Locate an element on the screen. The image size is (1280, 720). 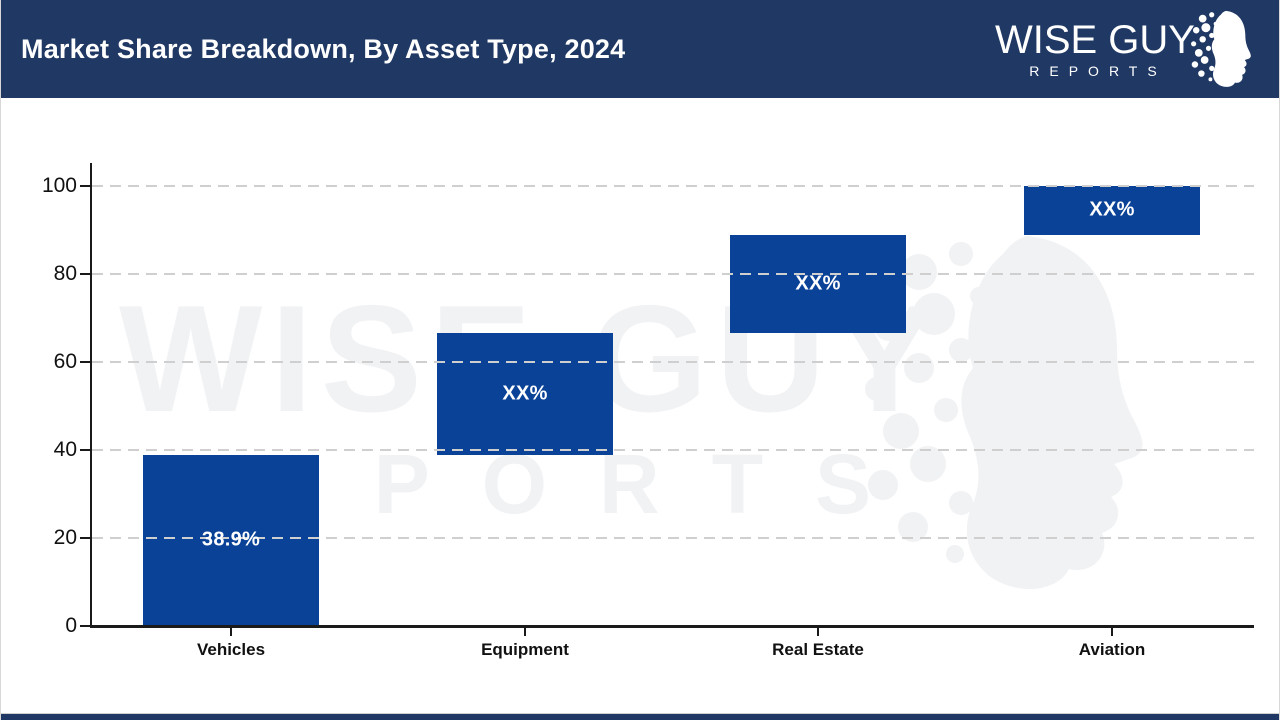
x-category-label: Vehicles is located at coordinates (231, 649).